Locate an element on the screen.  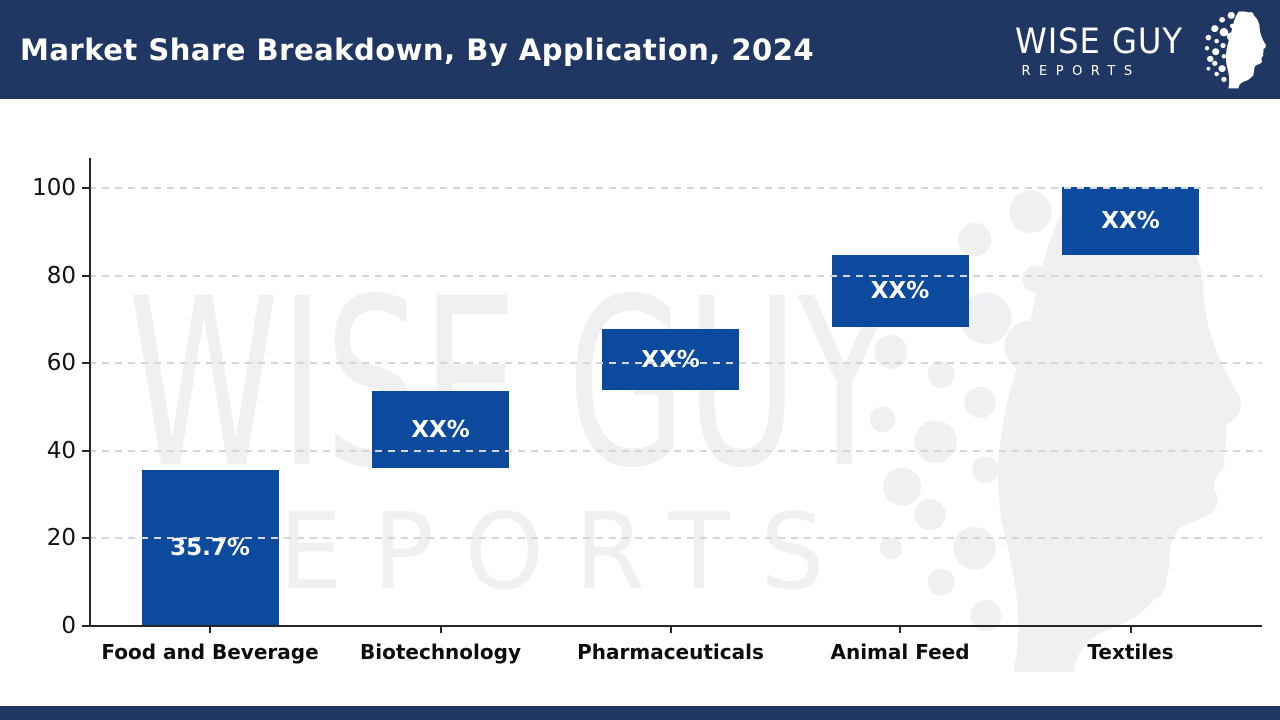
x-category-label: Animal Feed is located at coordinates (900, 652).